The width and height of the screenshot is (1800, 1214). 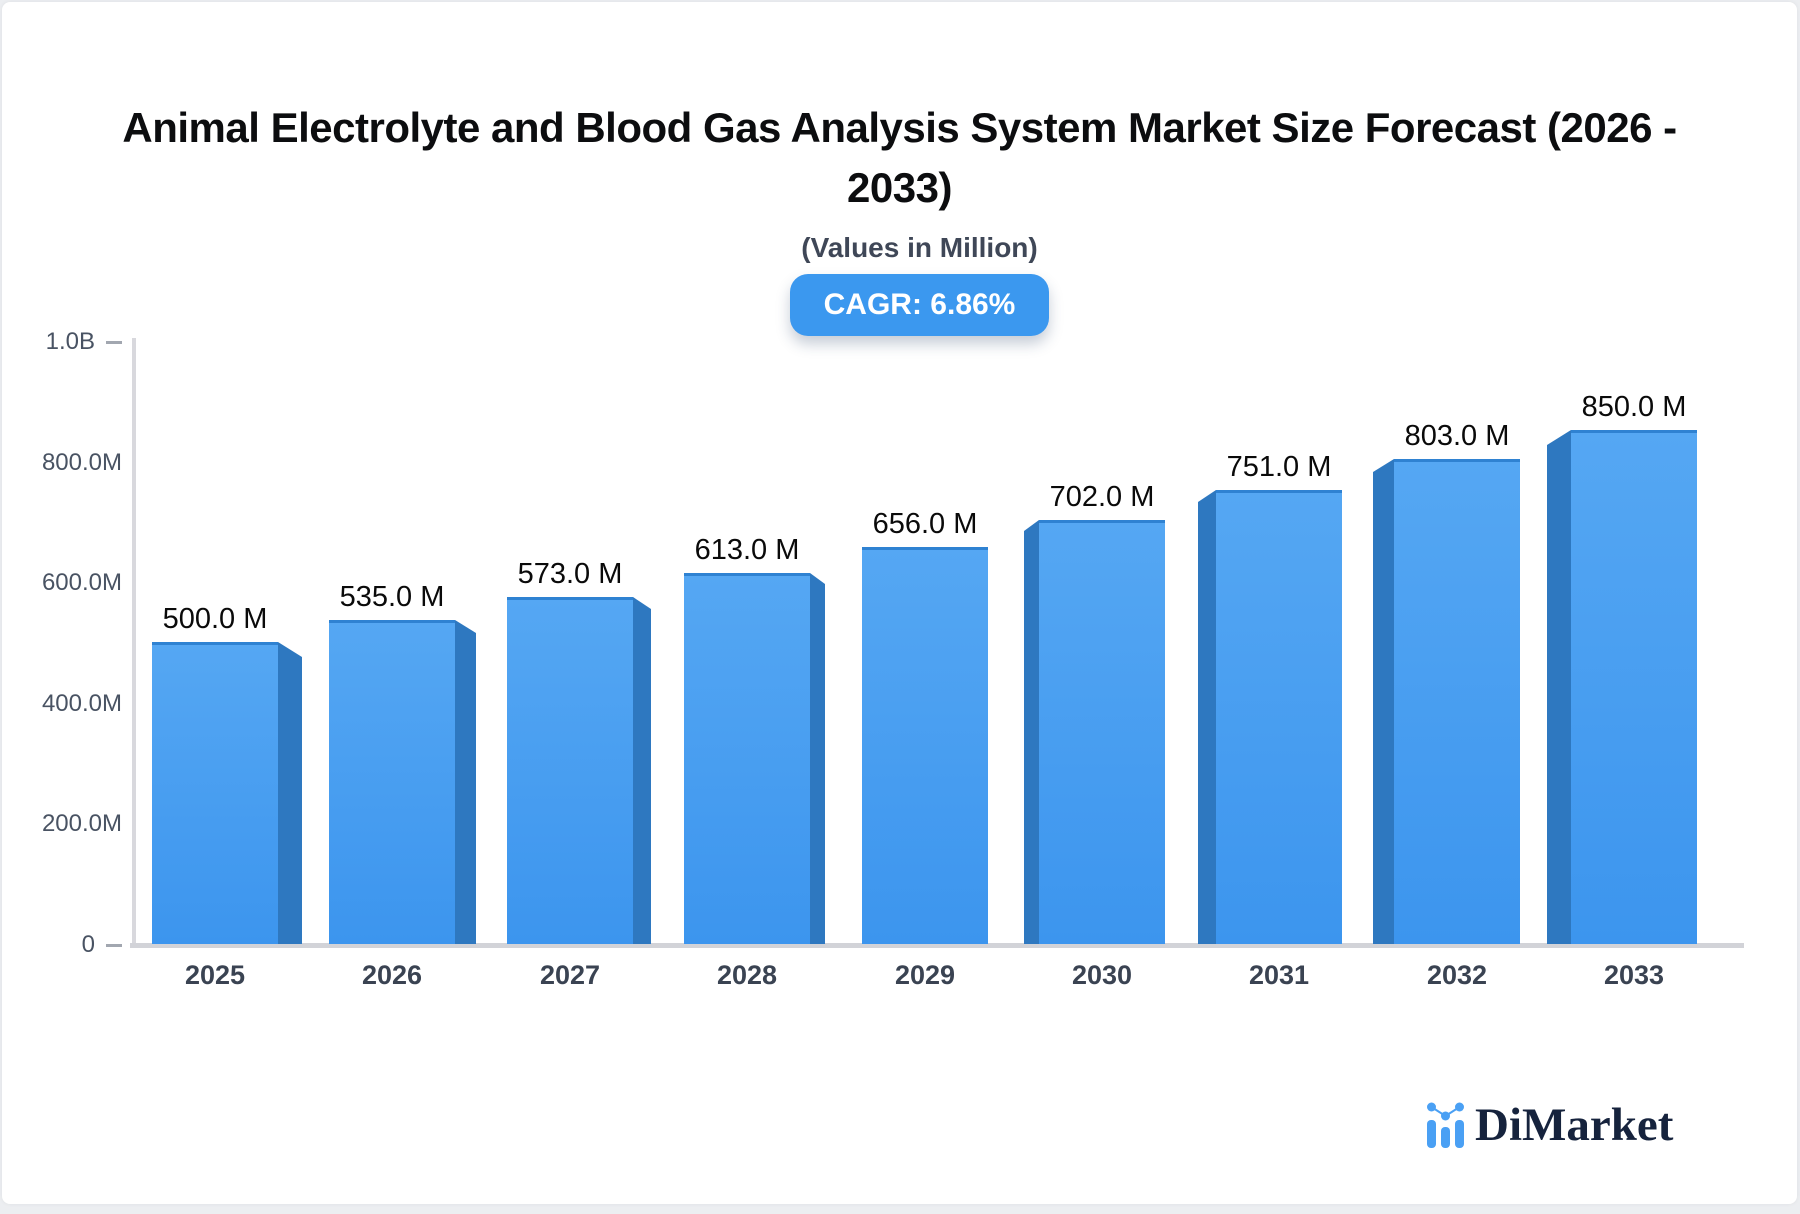 I want to click on bar-value-label: 850.0 M, so click(x=1634, y=407).